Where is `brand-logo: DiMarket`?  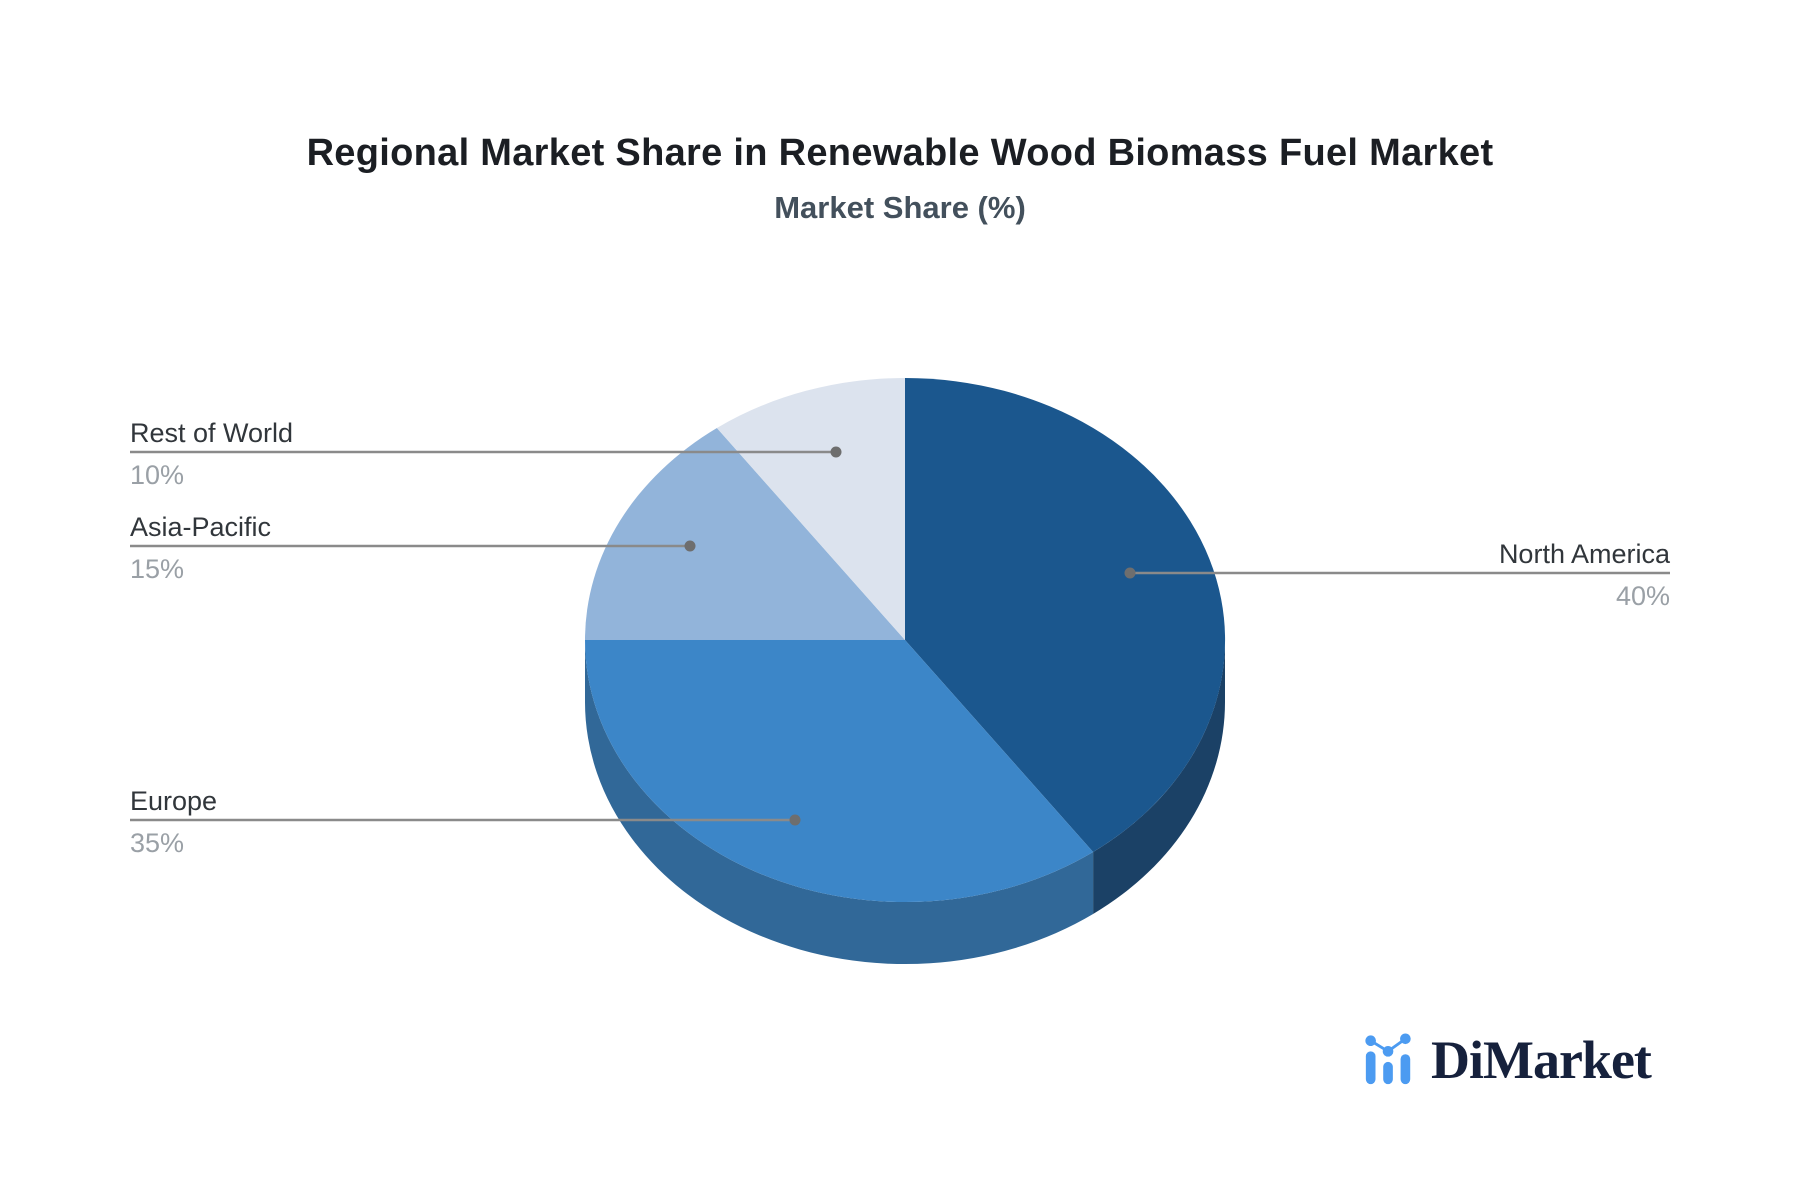 brand-logo: DiMarket is located at coordinates (1507, 1060).